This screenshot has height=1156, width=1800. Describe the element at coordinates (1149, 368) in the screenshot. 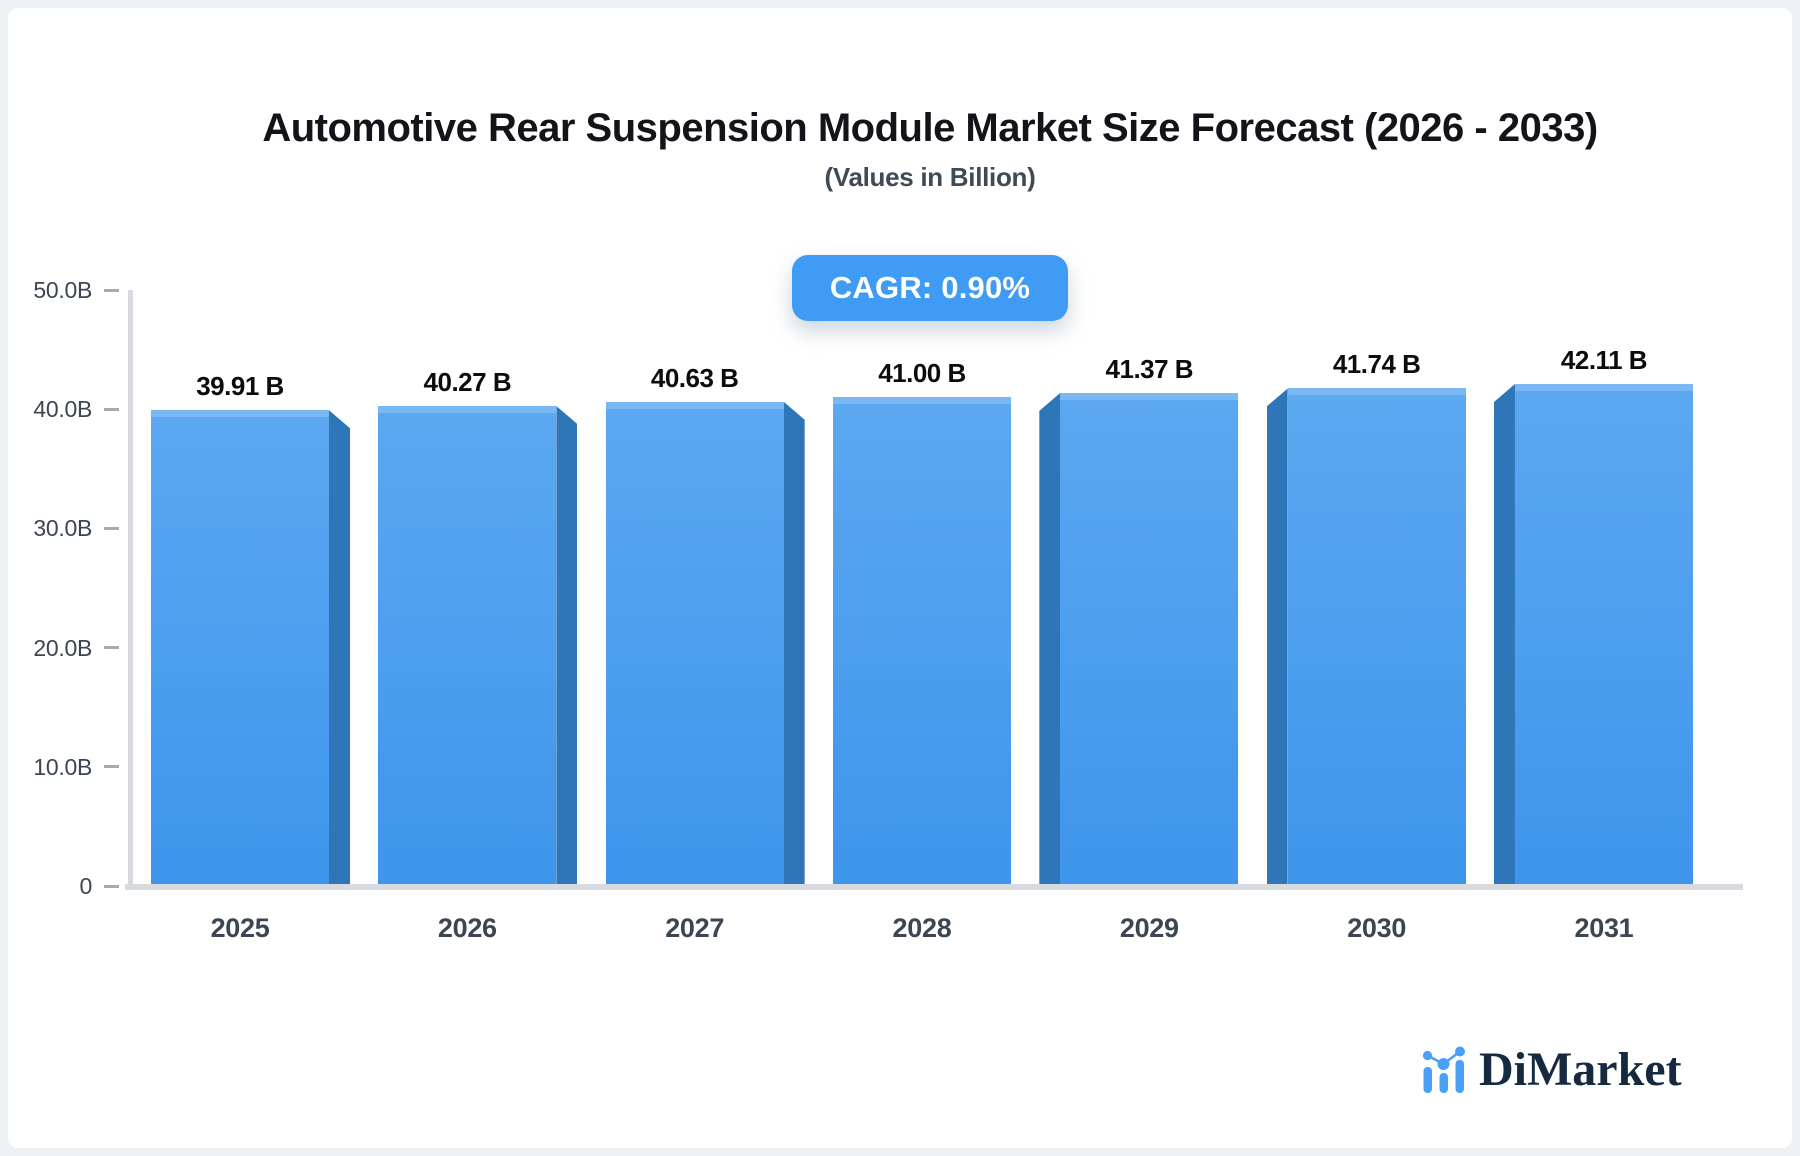

I see `bar-value-label: 41.37 B` at that location.